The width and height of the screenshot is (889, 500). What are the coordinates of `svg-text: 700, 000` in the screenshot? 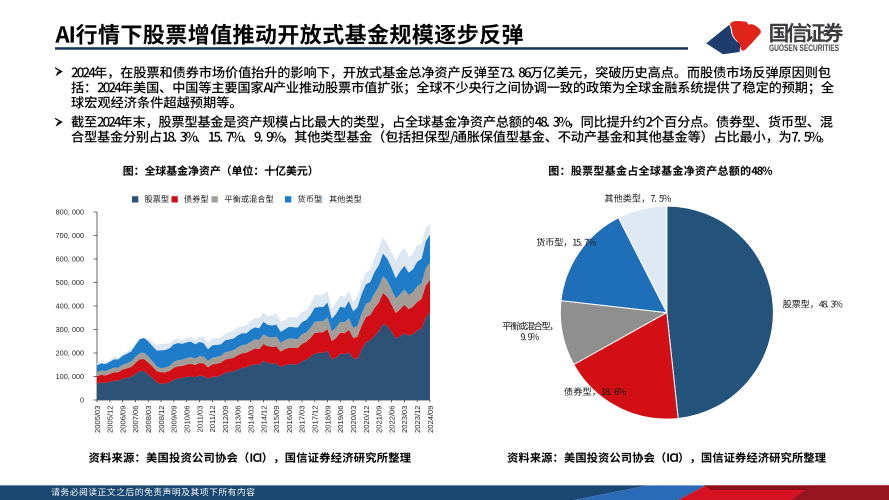 It's located at (70, 235).